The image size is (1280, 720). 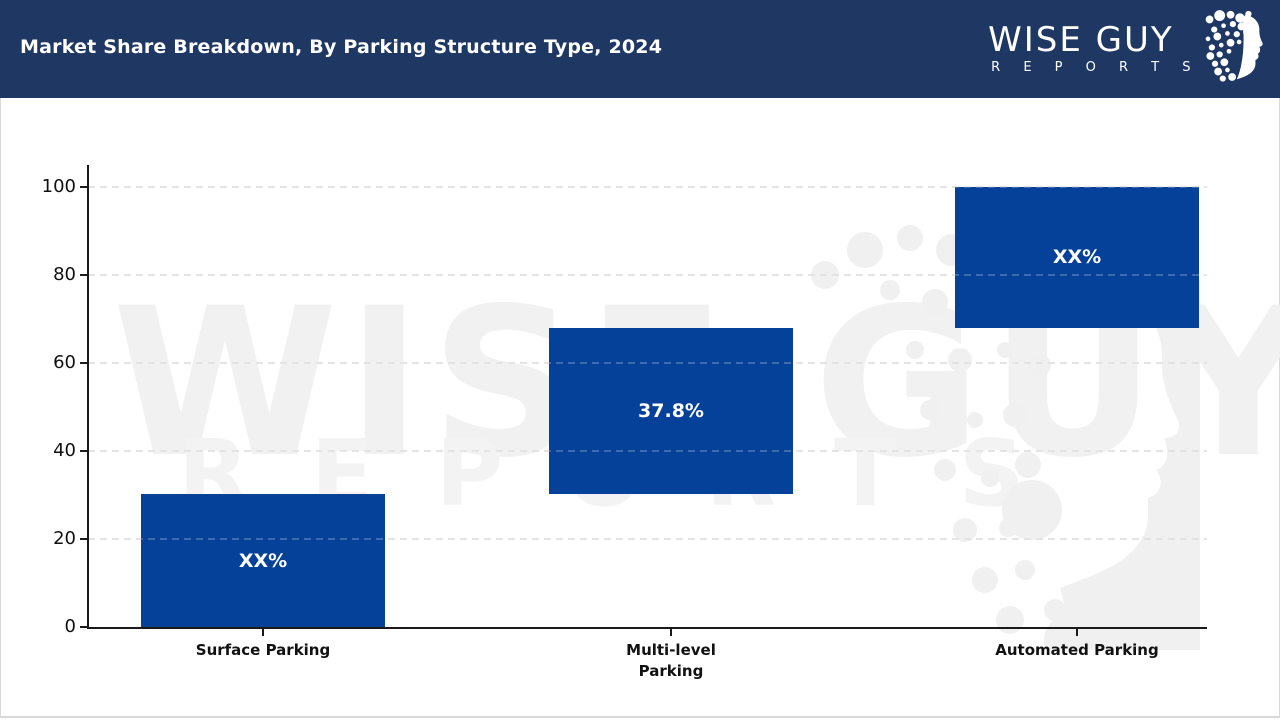 I want to click on y-axis-tick-label: 40, so click(x=64, y=450).